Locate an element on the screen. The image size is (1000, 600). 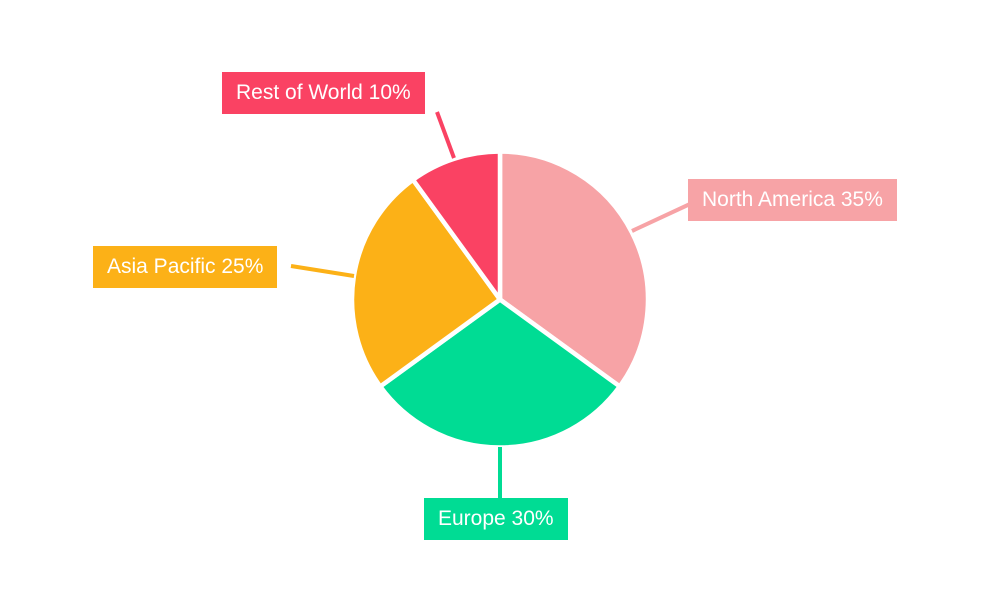
leader-line-asia-pacific is located at coordinates (322, 271).